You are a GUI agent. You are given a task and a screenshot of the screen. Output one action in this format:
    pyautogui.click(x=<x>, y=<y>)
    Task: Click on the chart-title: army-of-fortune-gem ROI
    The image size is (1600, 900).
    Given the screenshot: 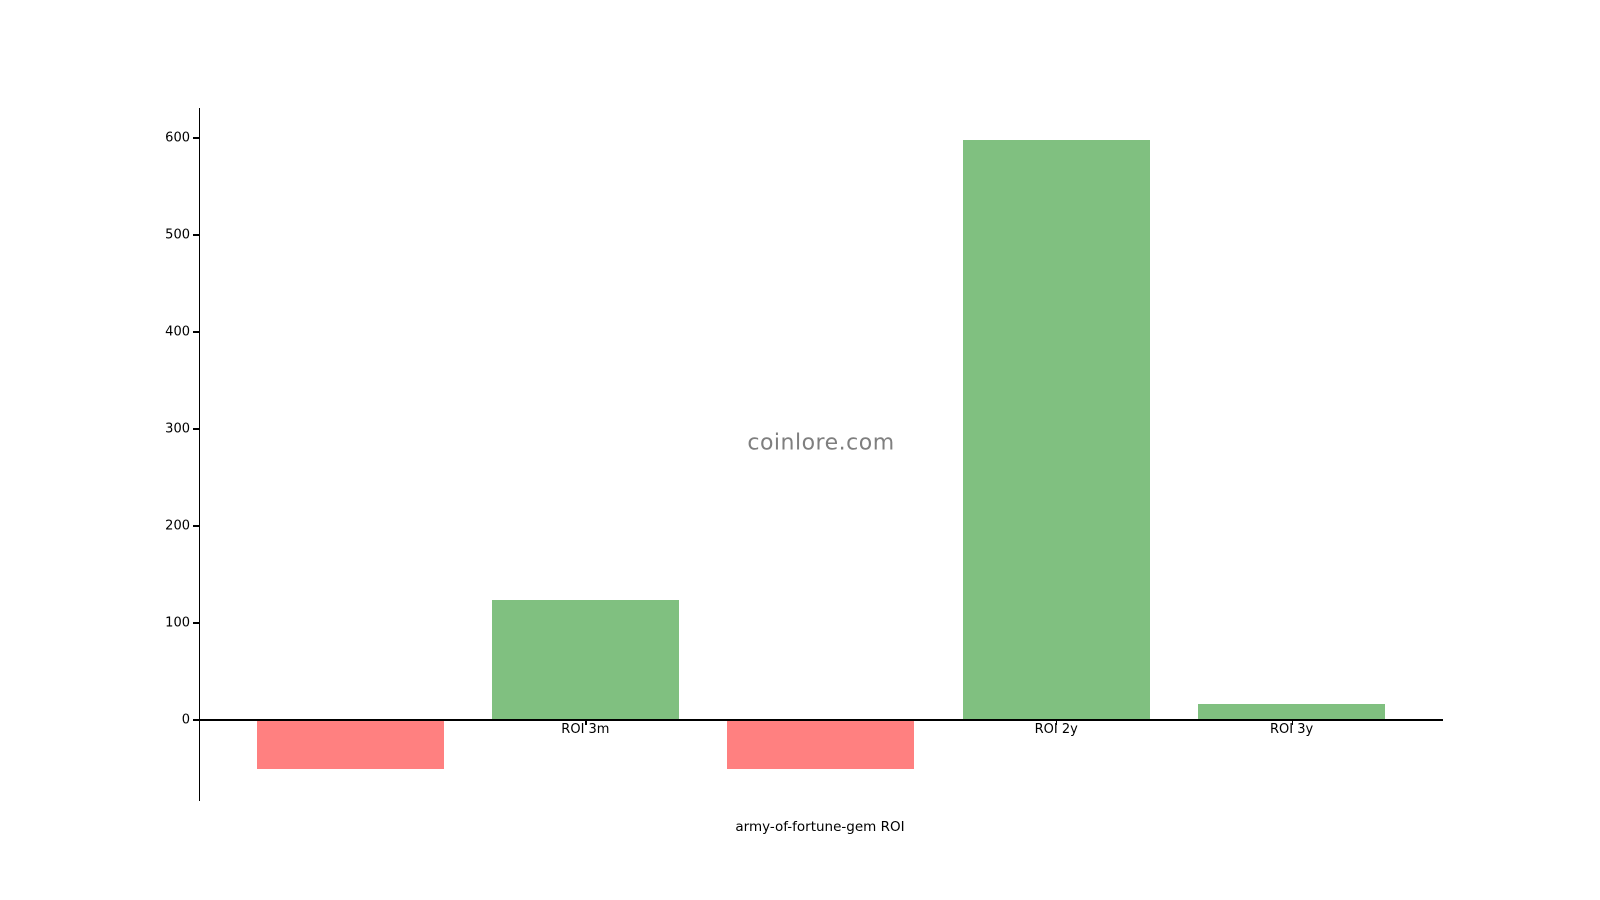 What is the action you would take?
    pyautogui.click(x=820, y=827)
    